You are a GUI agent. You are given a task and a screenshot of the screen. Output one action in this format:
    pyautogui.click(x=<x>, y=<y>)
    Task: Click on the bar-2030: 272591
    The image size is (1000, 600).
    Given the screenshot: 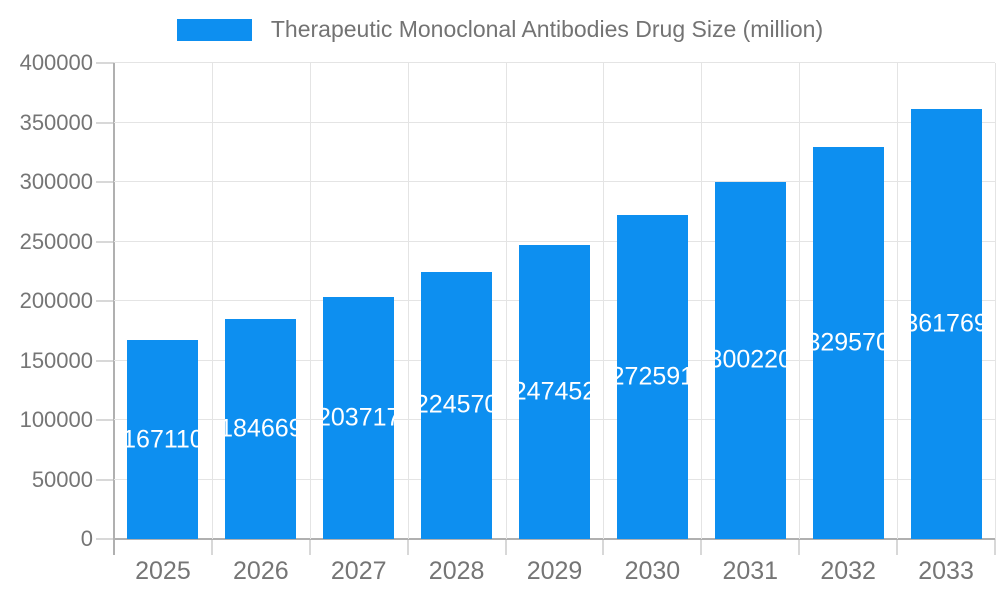 What is the action you would take?
    pyautogui.click(x=652, y=376)
    